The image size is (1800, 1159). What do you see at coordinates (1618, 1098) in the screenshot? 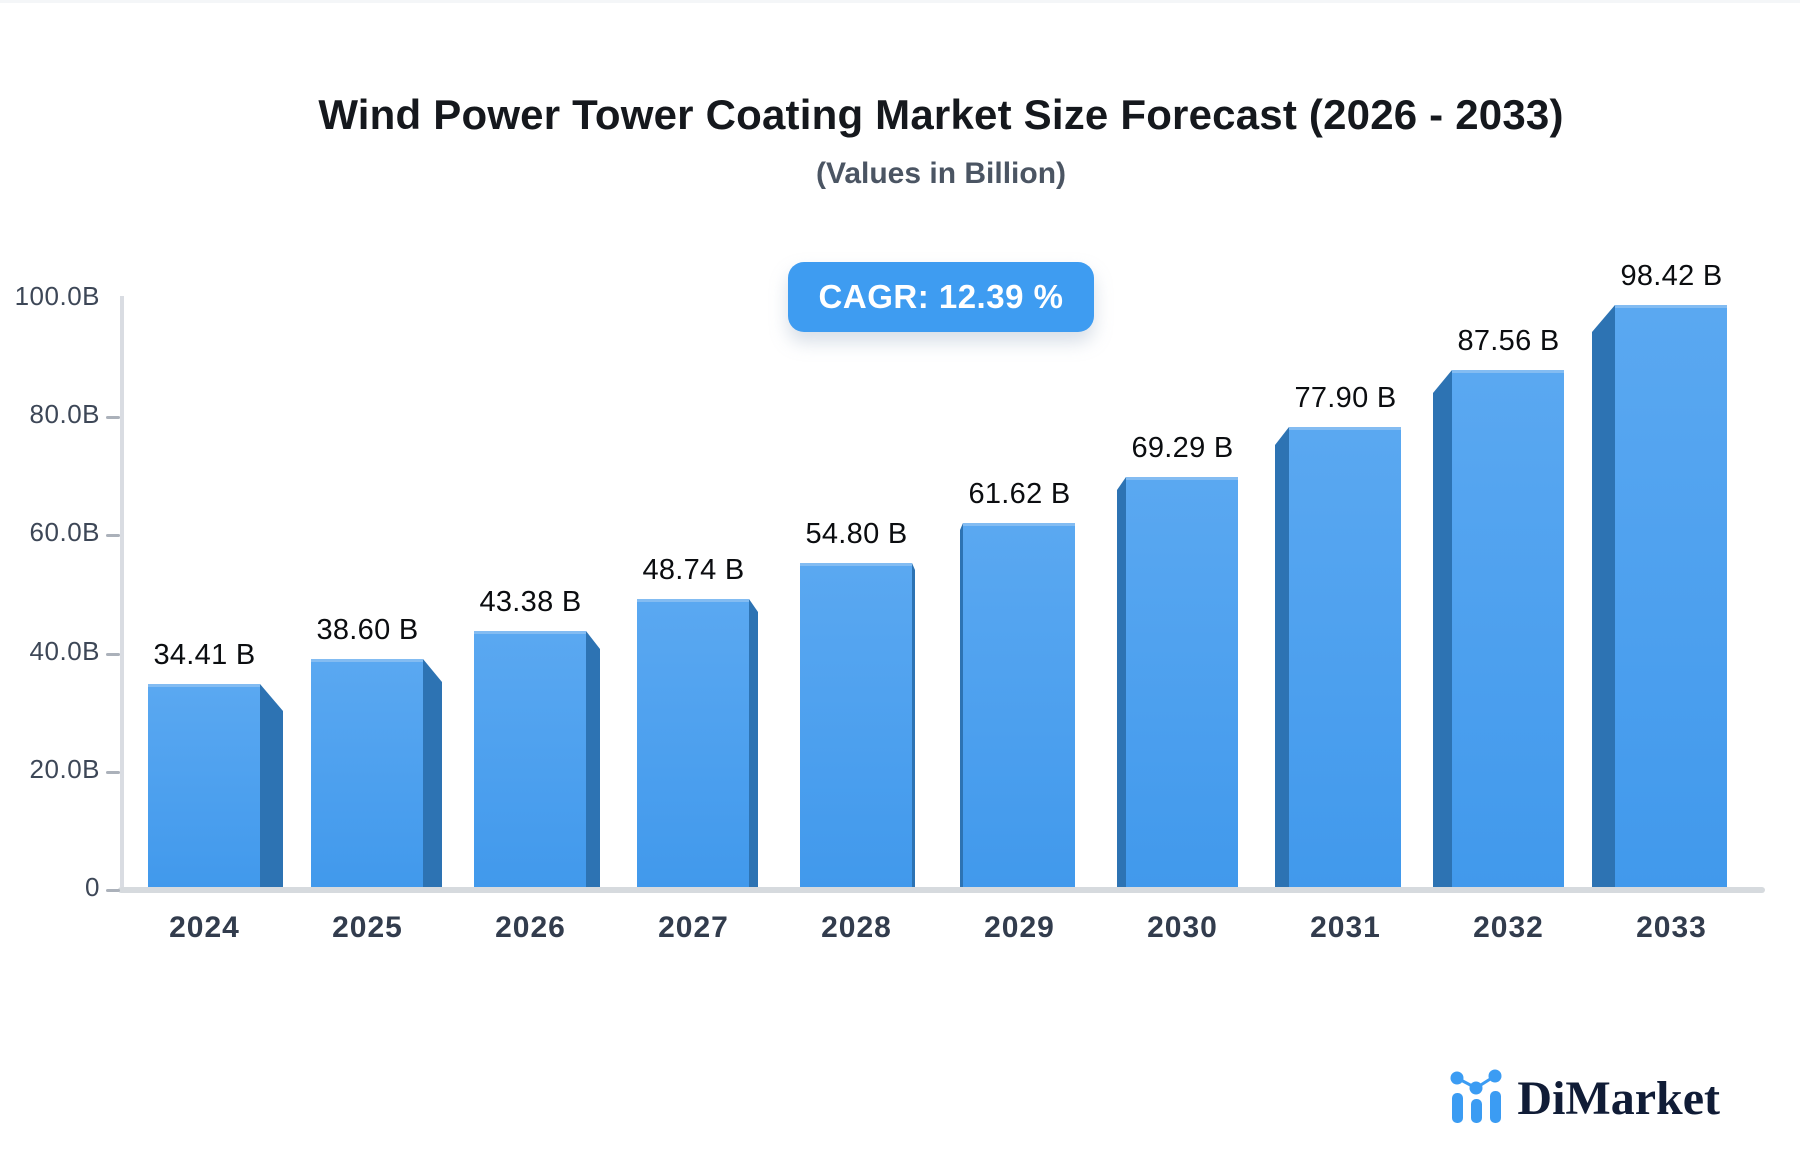
I see `brand-name: DiMarket` at bounding box center [1618, 1098].